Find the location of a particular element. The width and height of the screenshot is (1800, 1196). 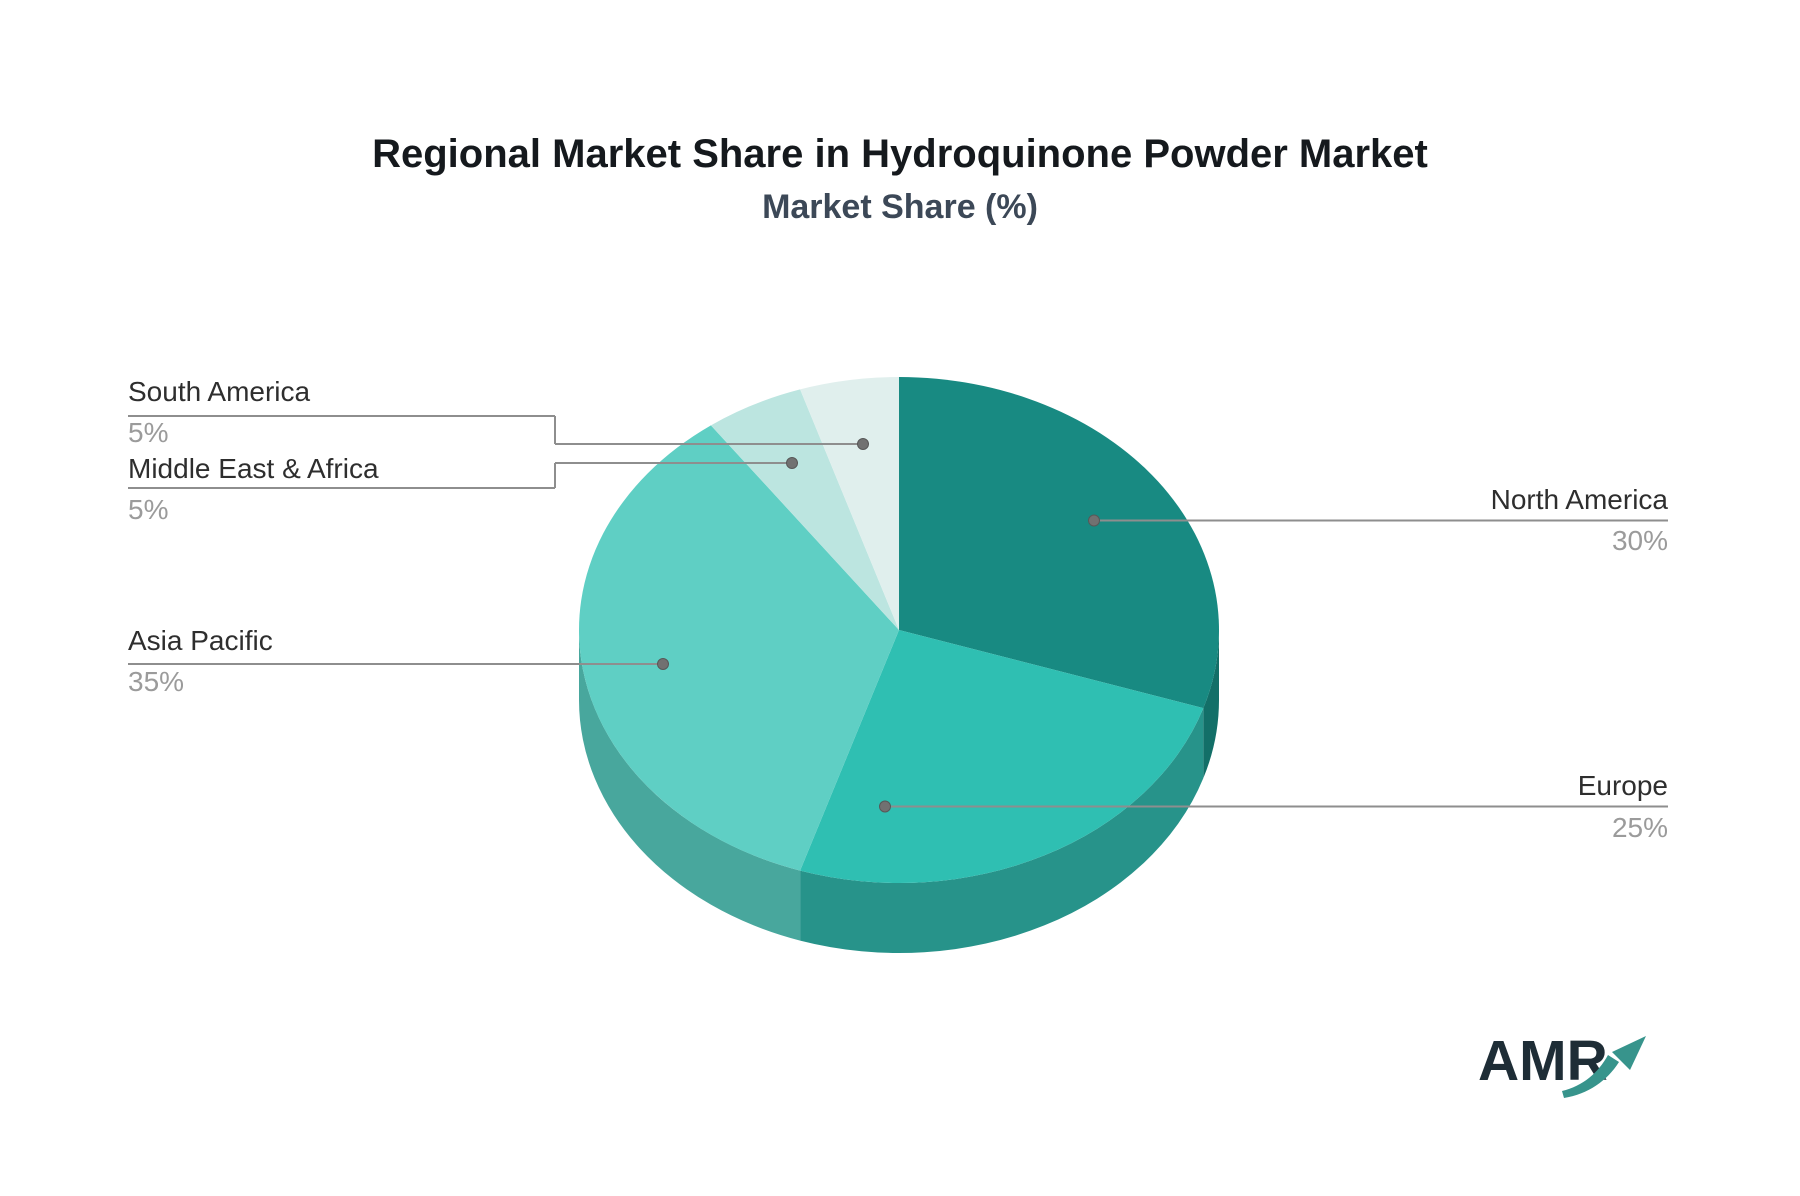

pie-slice-europe is located at coordinates (1002, 757).